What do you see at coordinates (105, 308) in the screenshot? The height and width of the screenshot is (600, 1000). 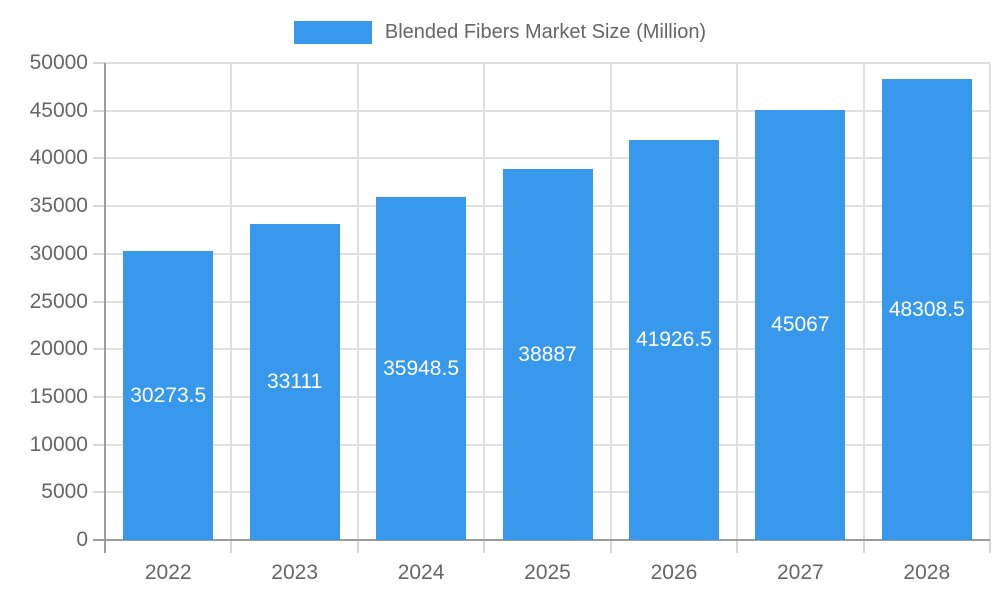 I see `y-axis-line` at bounding box center [105, 308].